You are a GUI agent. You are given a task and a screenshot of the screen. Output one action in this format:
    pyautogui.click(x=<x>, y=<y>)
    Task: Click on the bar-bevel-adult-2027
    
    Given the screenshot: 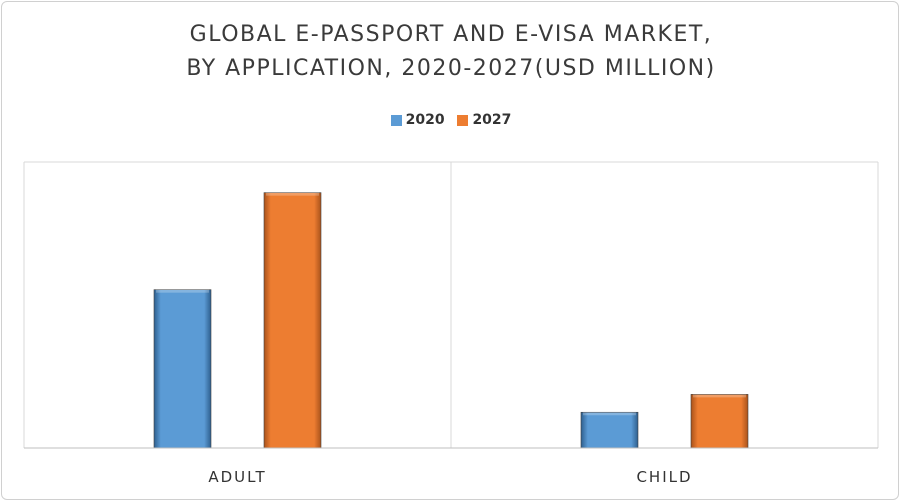 What is the action you would take?
    pyautogui.click(x=292, y=194)
    